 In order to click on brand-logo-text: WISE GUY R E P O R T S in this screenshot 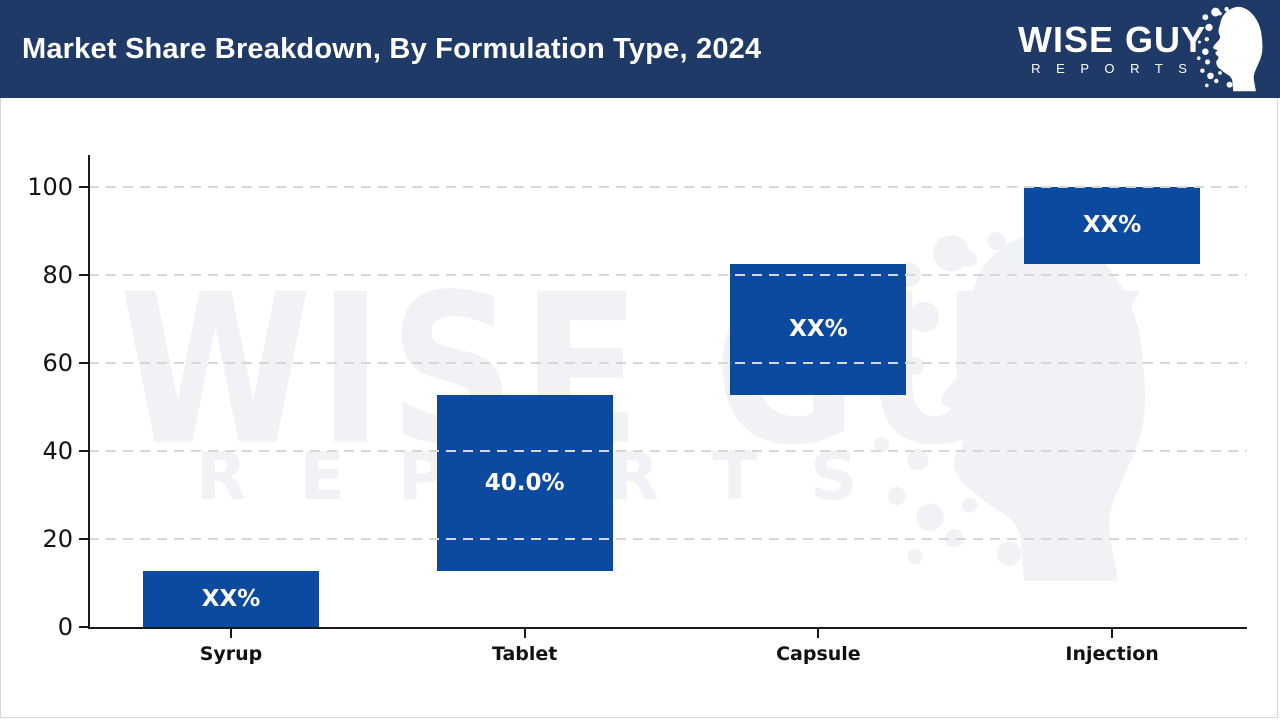, I will do `click(1111, 47)`.